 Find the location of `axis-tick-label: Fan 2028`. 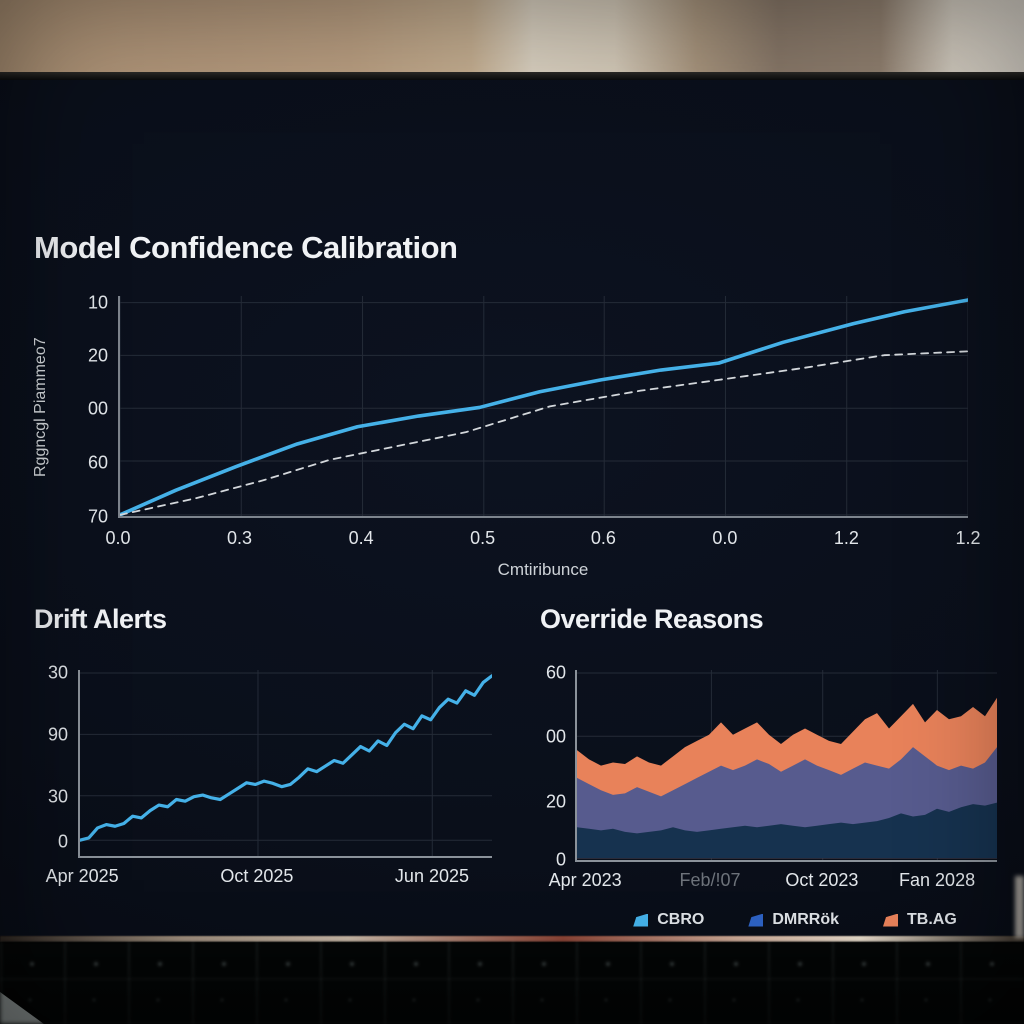

axis-tick-label: Fan 2028 is located at coordinates (937, 880).